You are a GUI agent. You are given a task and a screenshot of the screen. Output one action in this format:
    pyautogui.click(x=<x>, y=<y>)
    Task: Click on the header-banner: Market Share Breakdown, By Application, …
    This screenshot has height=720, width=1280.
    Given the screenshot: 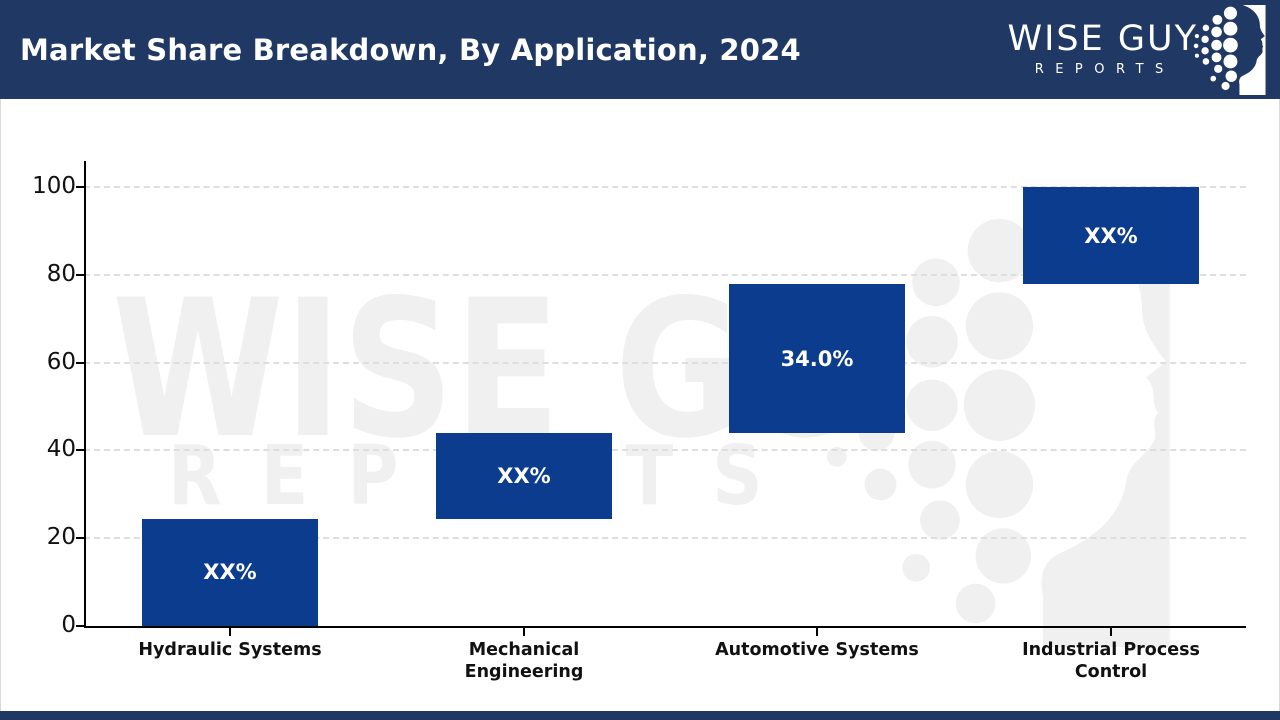 What is the action you would take?
    pyautogui.click(x=640, y=49)
    